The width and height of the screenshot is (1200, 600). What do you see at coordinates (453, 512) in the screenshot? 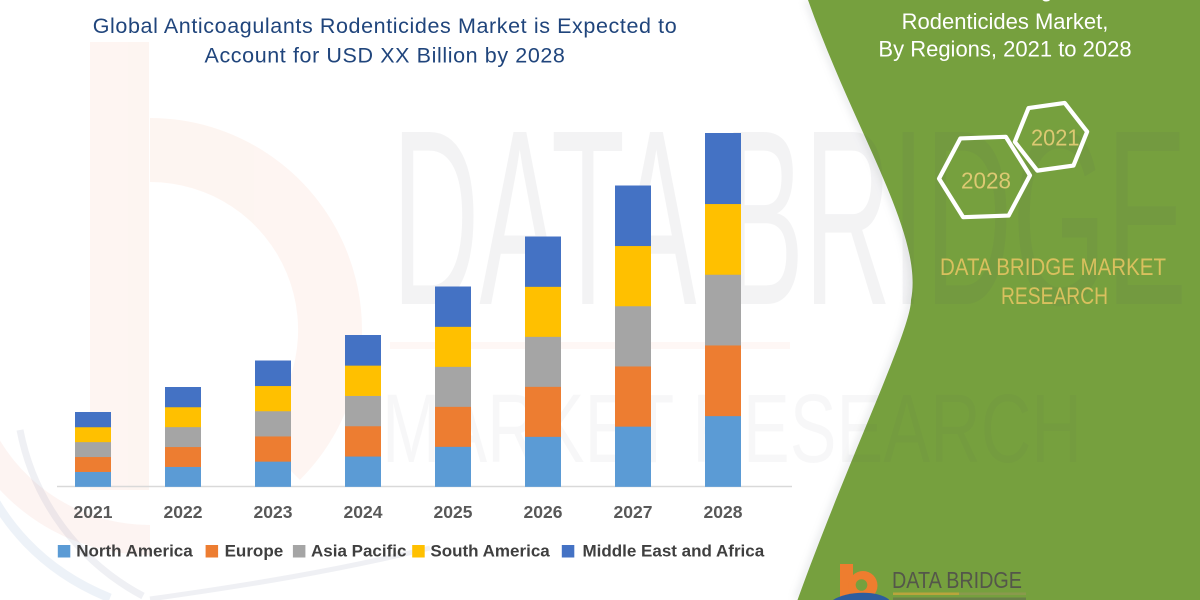
I see `svg-text: 2025` at bounding box center [453, 512].